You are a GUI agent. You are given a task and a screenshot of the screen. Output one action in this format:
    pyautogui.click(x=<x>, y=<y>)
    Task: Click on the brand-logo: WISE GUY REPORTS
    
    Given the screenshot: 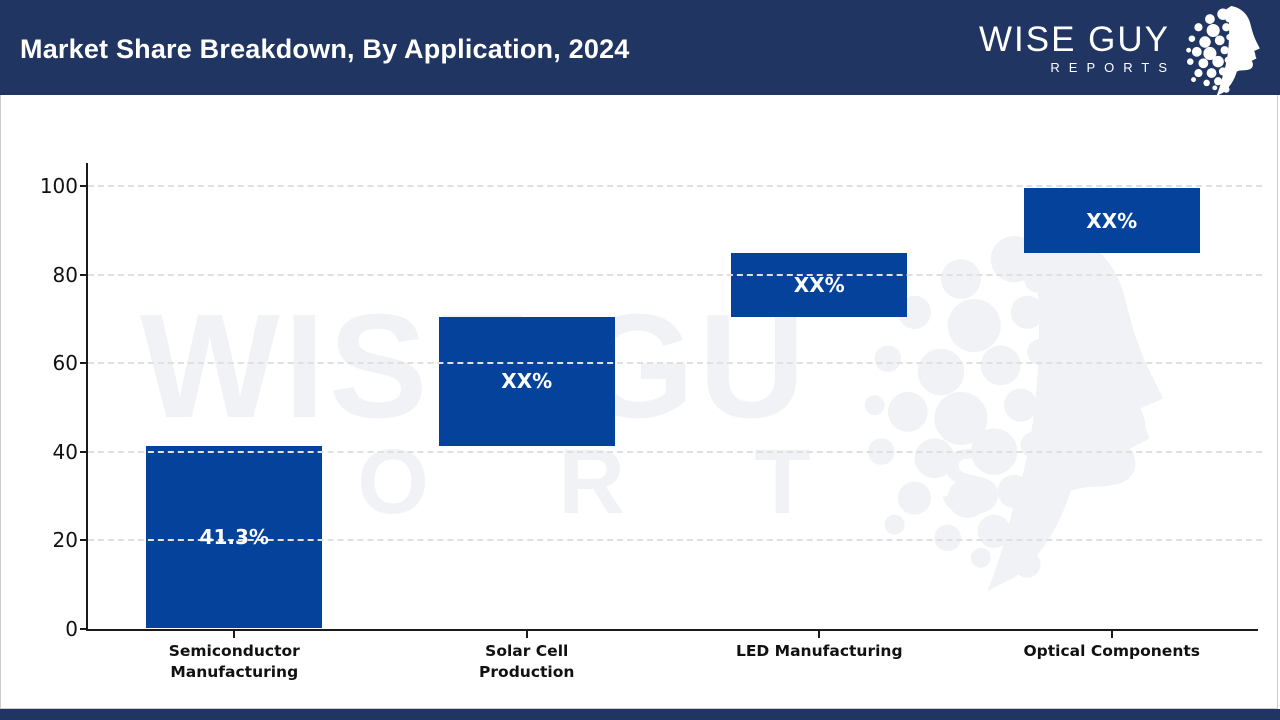 What is the action you would take?
    pyautogui.click(x=1124, y=50)
    